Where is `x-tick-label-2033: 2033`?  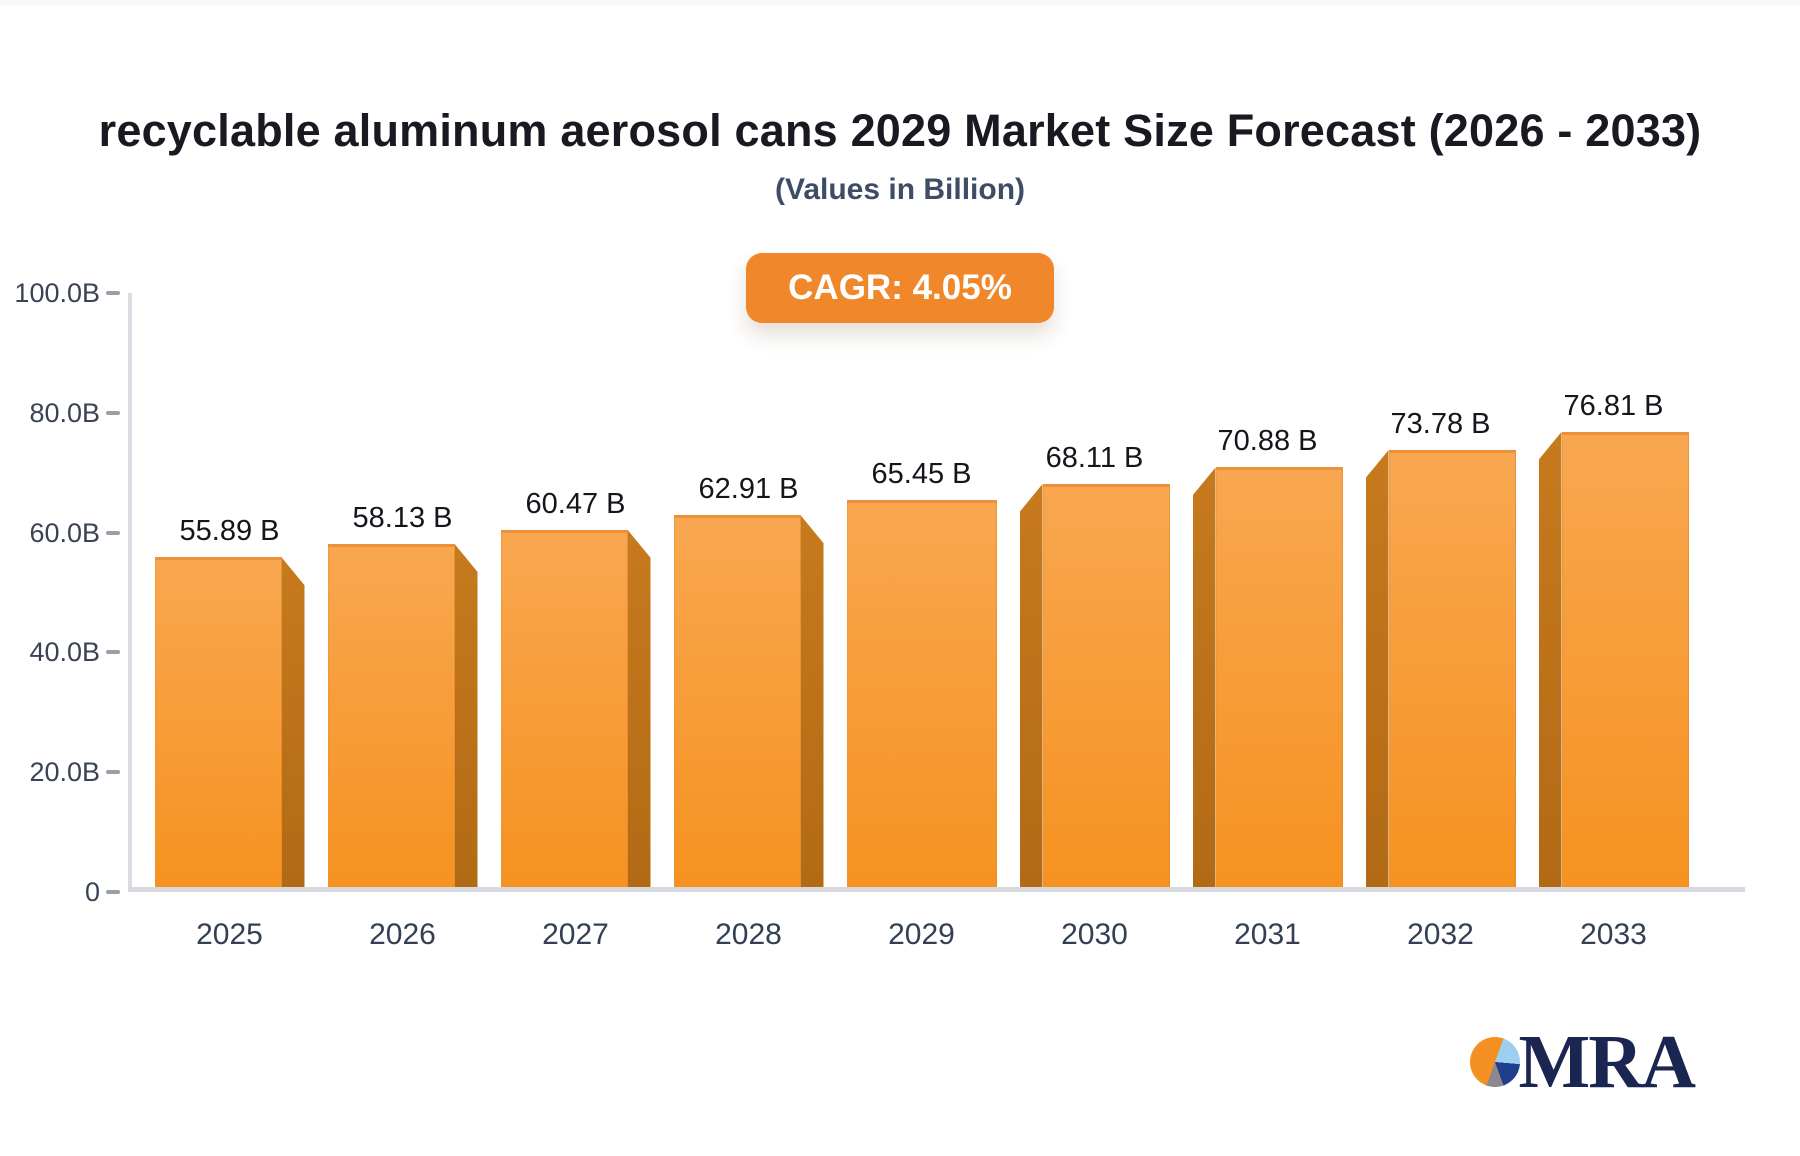 x-tick-label-2033: 2033 is located at coordinates (1613, 934).